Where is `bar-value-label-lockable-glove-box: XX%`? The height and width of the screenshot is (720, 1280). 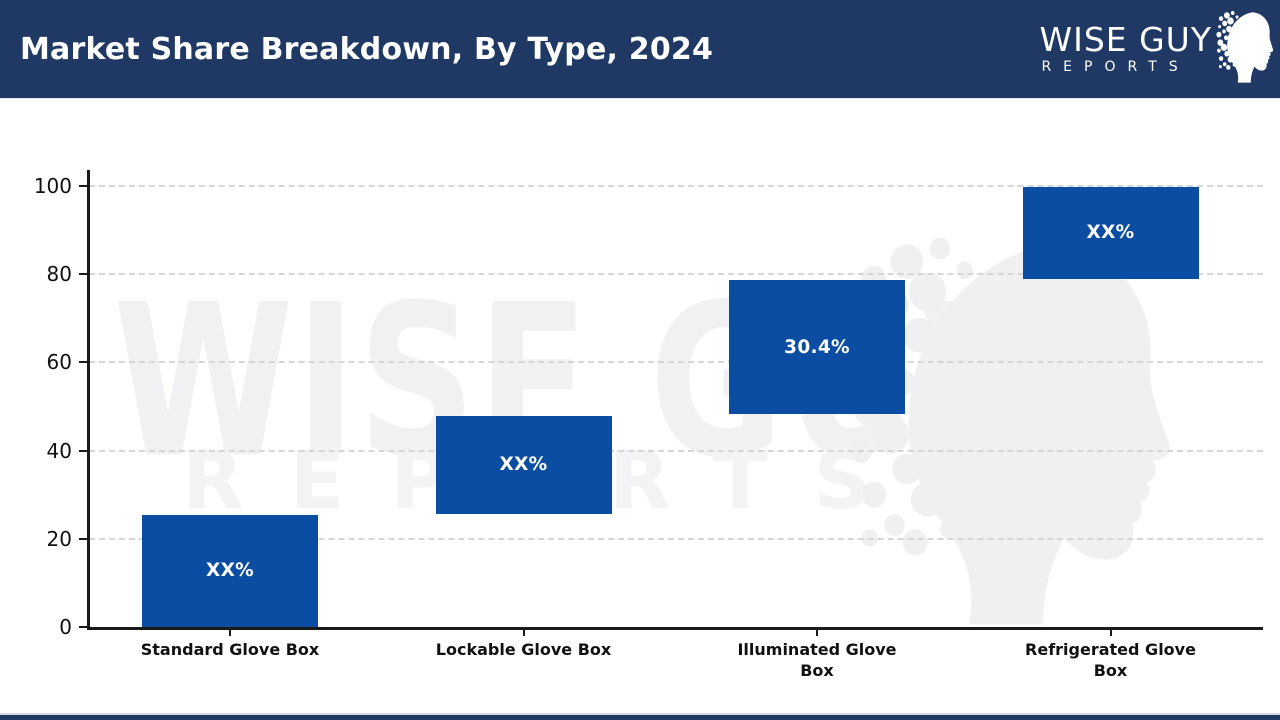
bar-value-label-lockable-glove-box: XX% is located at coordinates (523, 465).